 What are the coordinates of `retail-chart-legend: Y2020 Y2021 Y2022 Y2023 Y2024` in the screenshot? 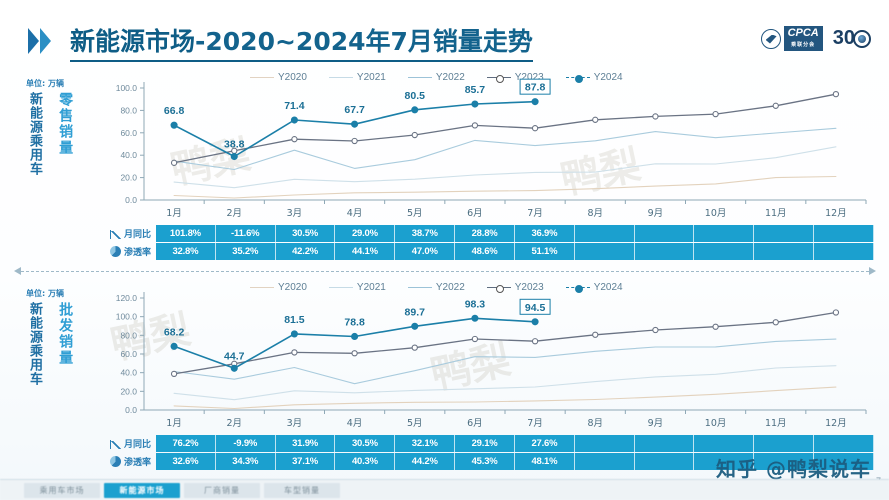 It's located at (436, 77).